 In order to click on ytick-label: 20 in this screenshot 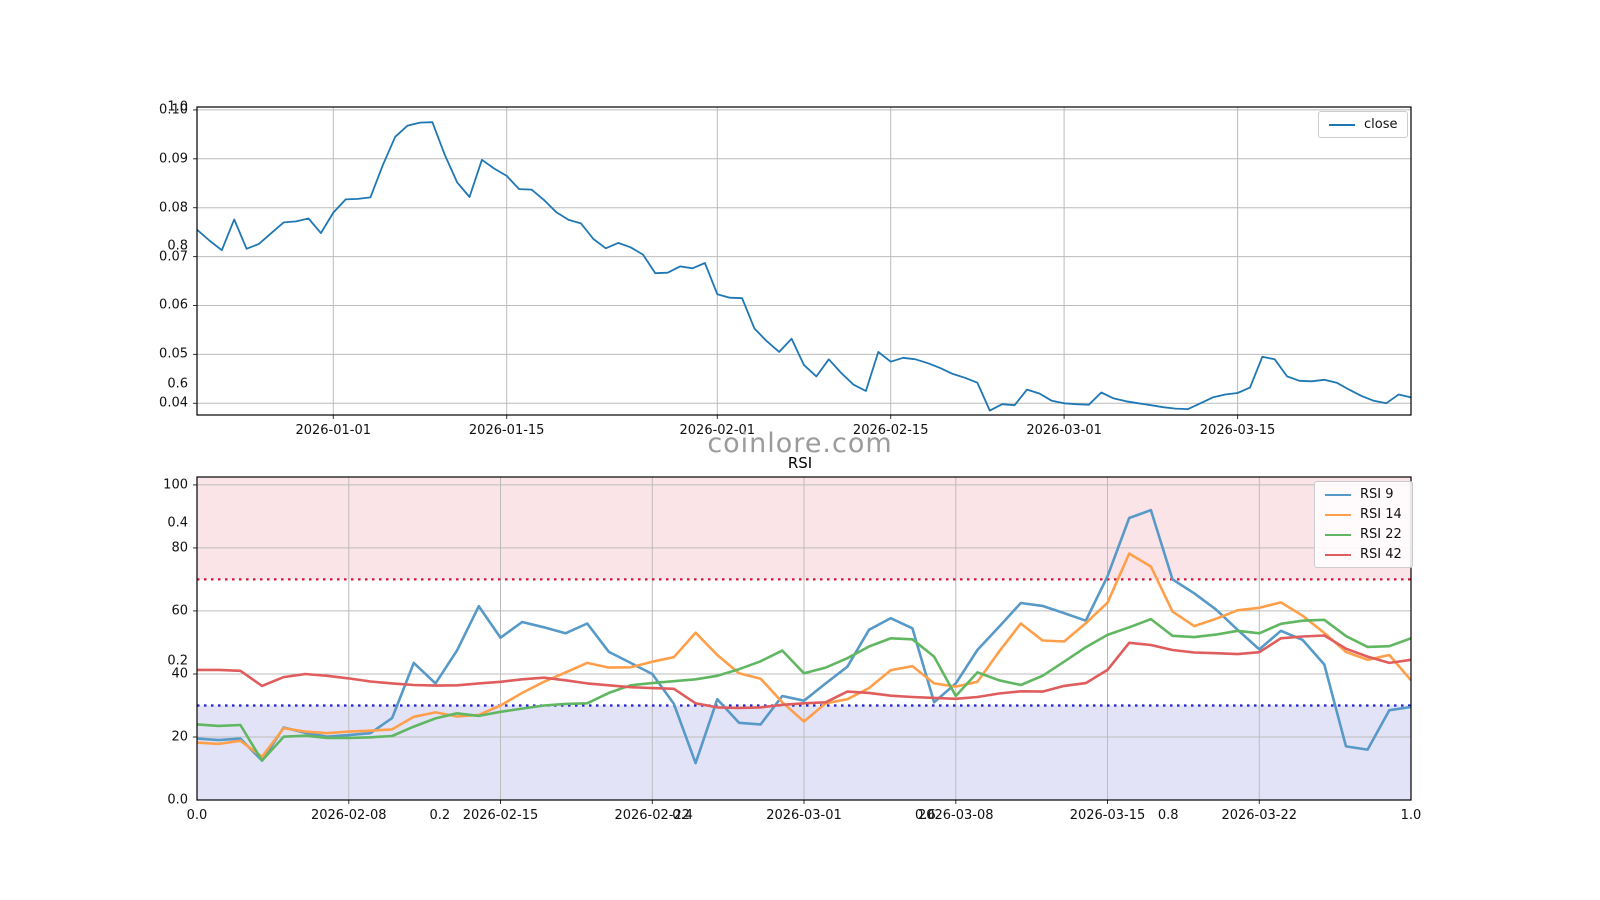, I will do `click(179, 737)`.